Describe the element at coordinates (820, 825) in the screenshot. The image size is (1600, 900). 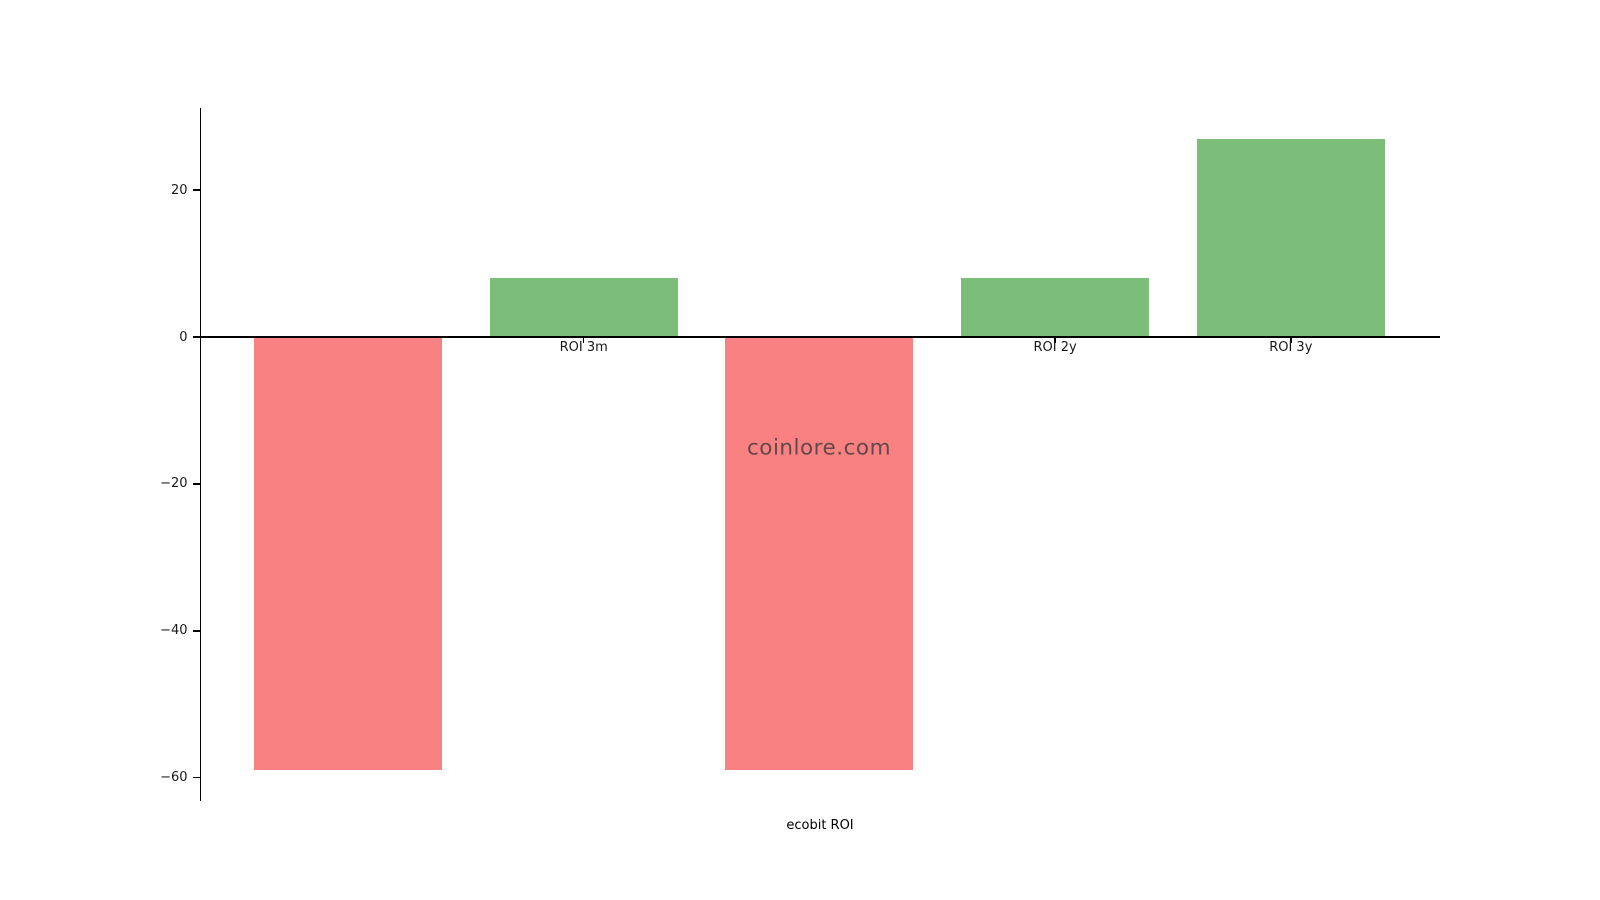
I see `chart-xlabel: ecobit ROI` at that location.